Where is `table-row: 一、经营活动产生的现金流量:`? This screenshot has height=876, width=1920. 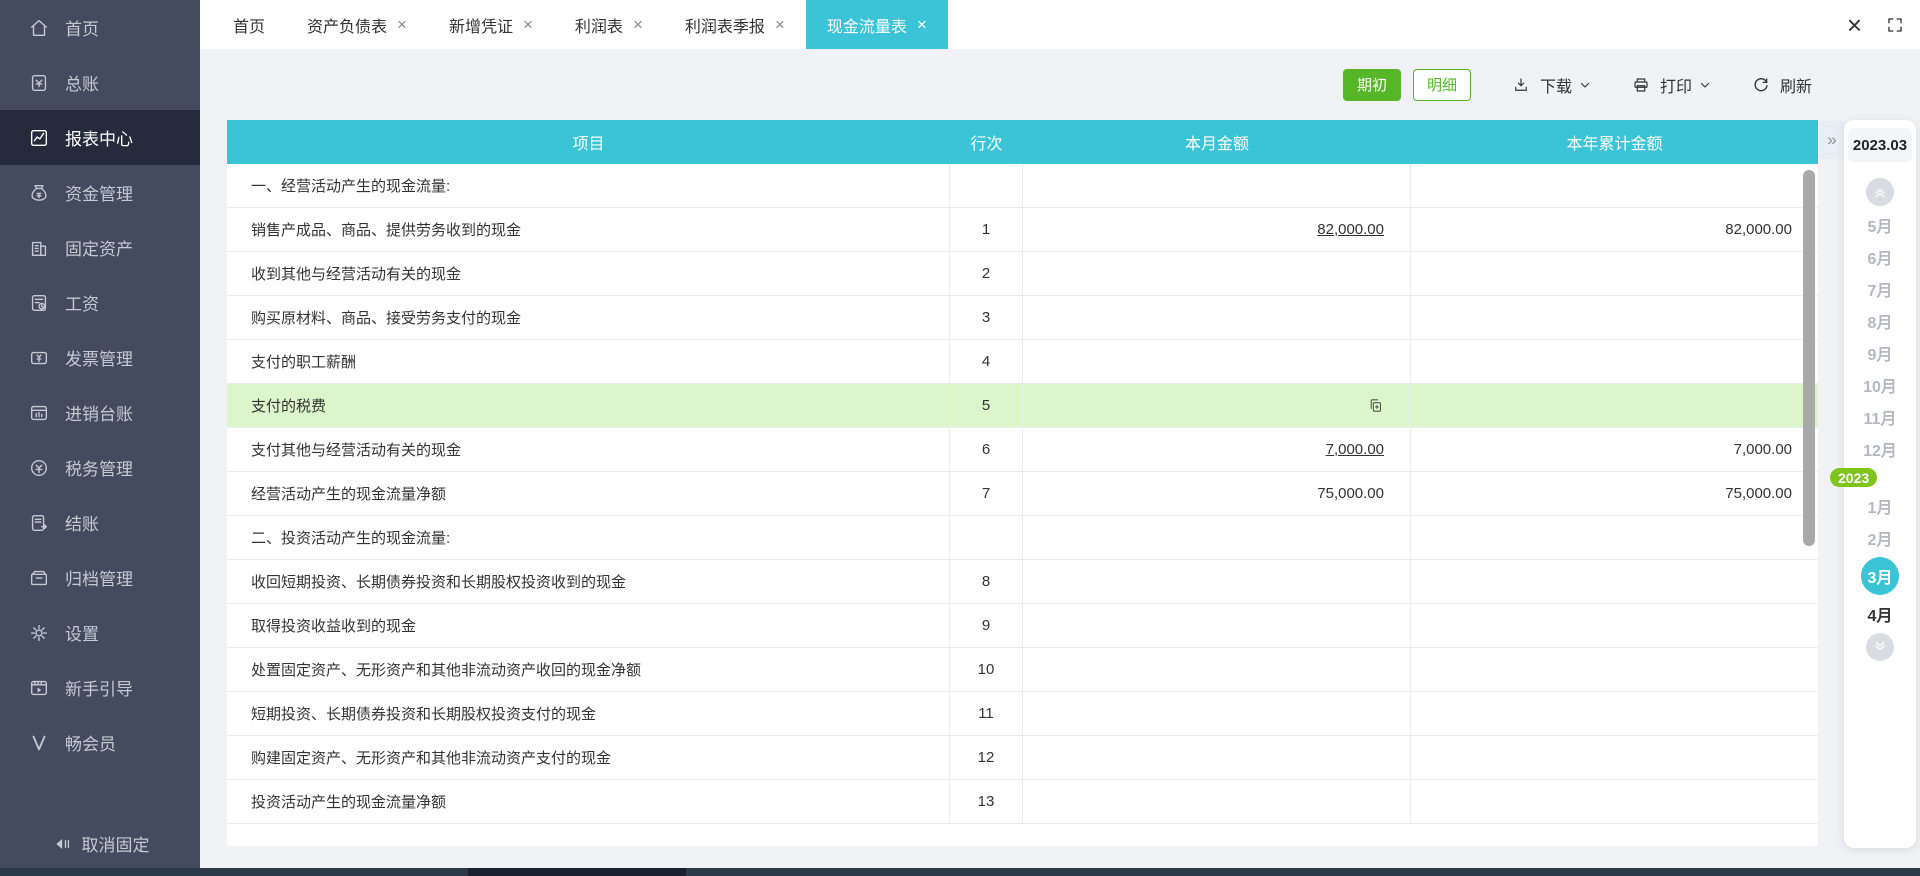
table-row: 一、经营活动产生的现金流量: is located at coordinates (1022, 186).